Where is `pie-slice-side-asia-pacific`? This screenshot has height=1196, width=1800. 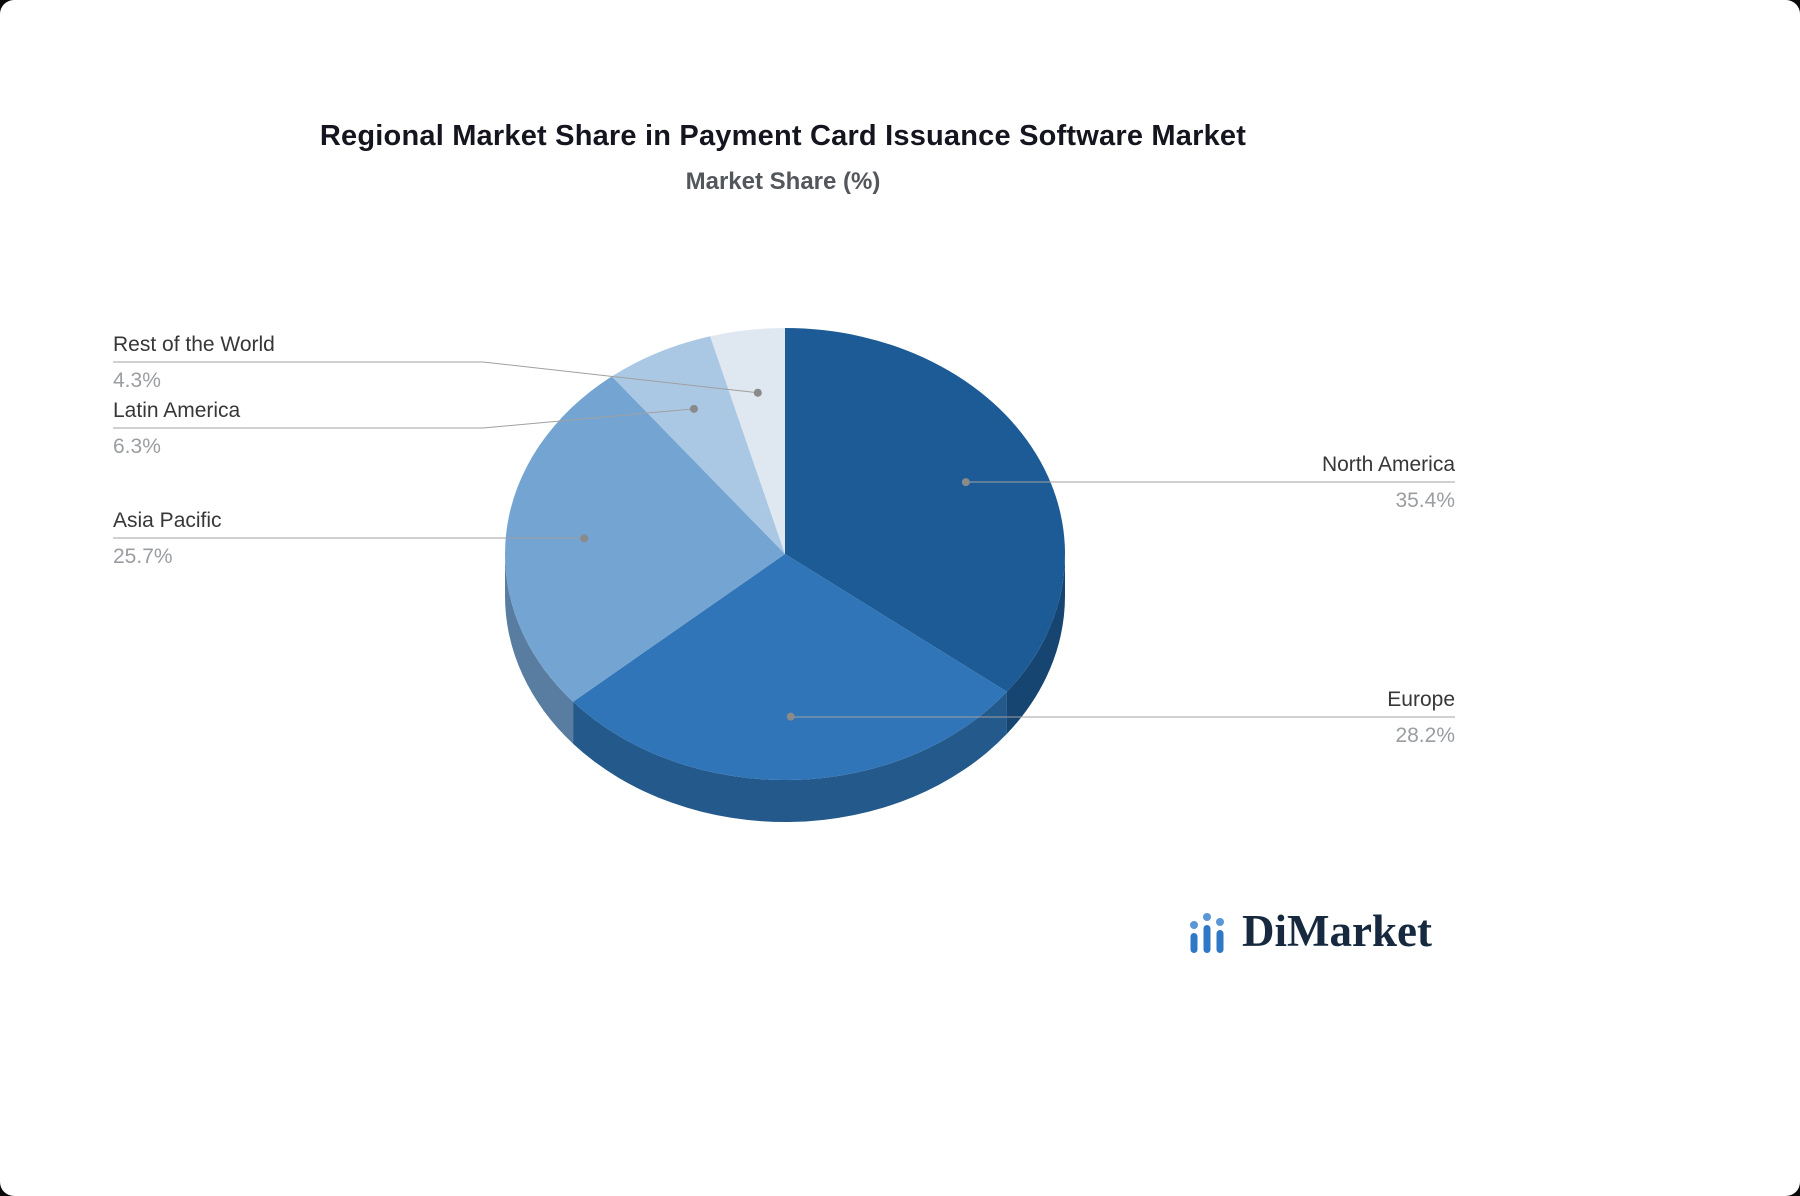
pie-slice-side-asia-pacific is located at coordinates (539, 649).